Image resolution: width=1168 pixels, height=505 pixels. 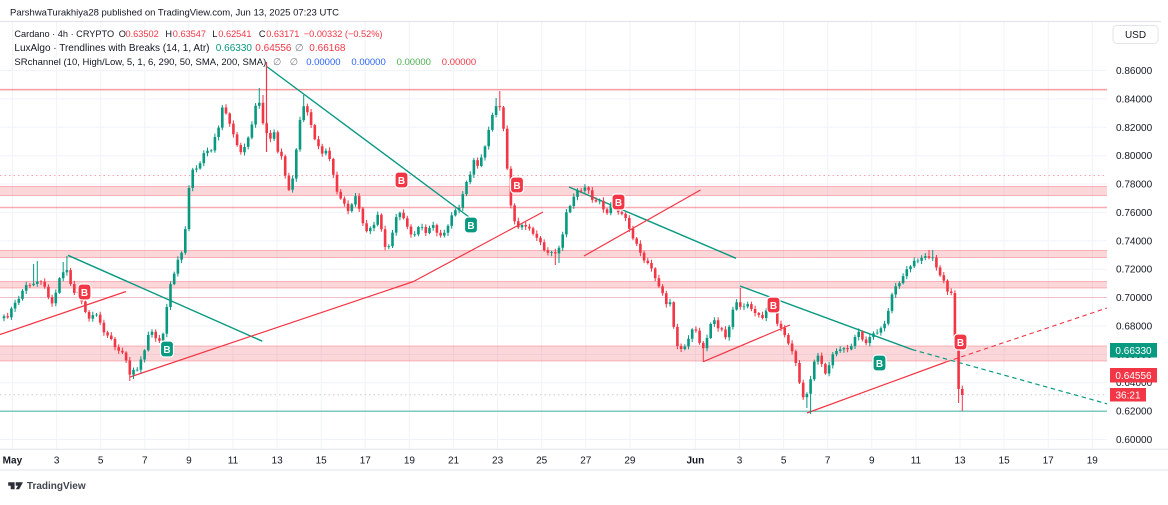 What do you see at coordinates (1134, 128) in the screenshot?
I see `svg-text: 0.82000` at bounding box center [1134, 128].